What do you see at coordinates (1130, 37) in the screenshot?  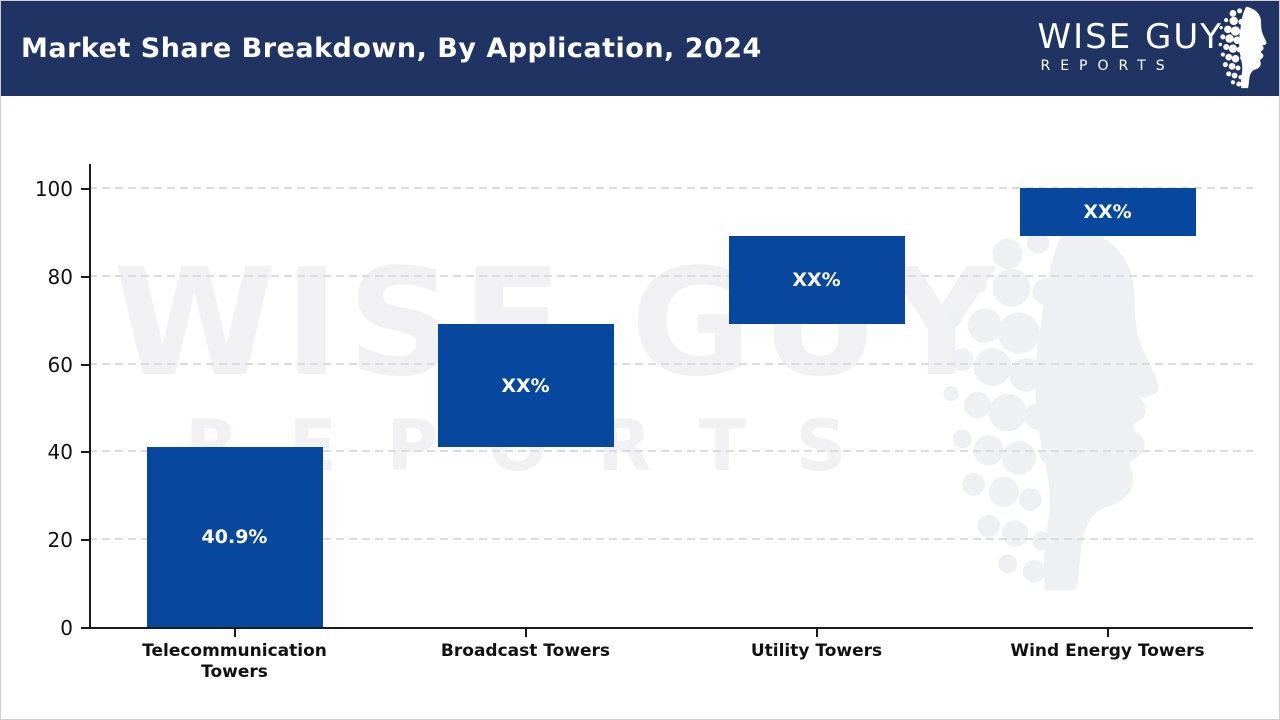 I see `logo-wordmark: WISE GUY` at bounding box center [1130, 37].